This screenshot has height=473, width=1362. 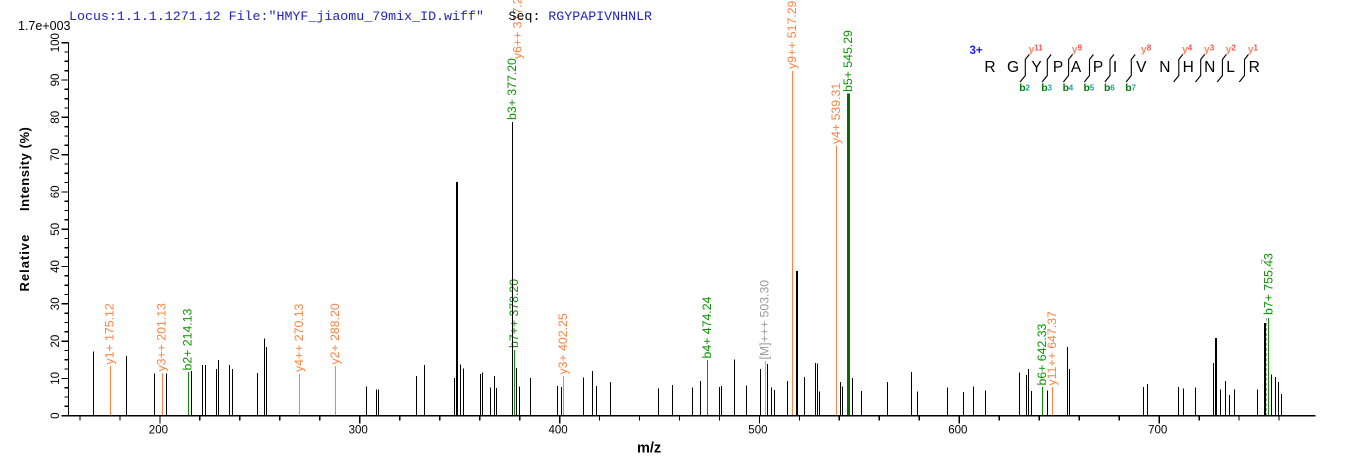 I want to click on svg-text: 10, so click(x=56, y=378).